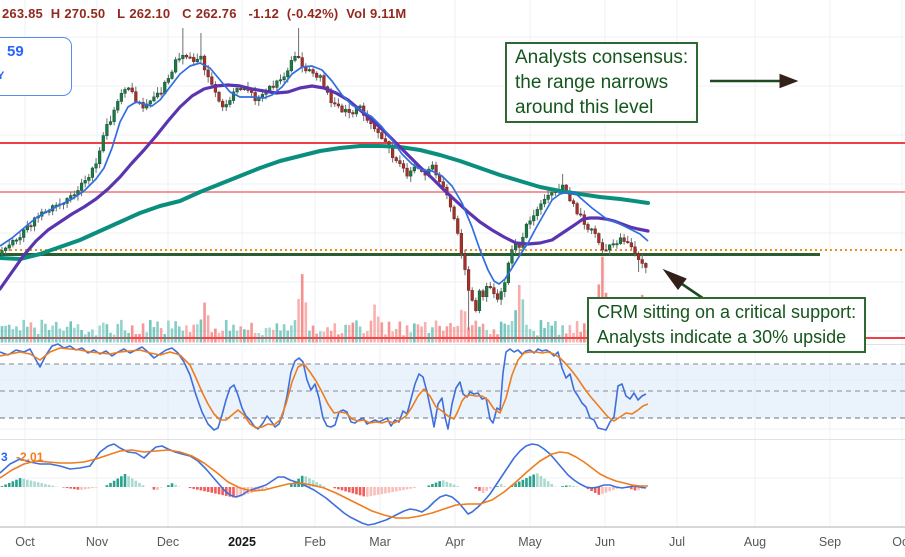 Image resolution: width=905 pixels, height=557 pixels. Describe the element at coordinates (36, 66) in the screenshot. I see `price-alert-badge: 59 Y` at that location.